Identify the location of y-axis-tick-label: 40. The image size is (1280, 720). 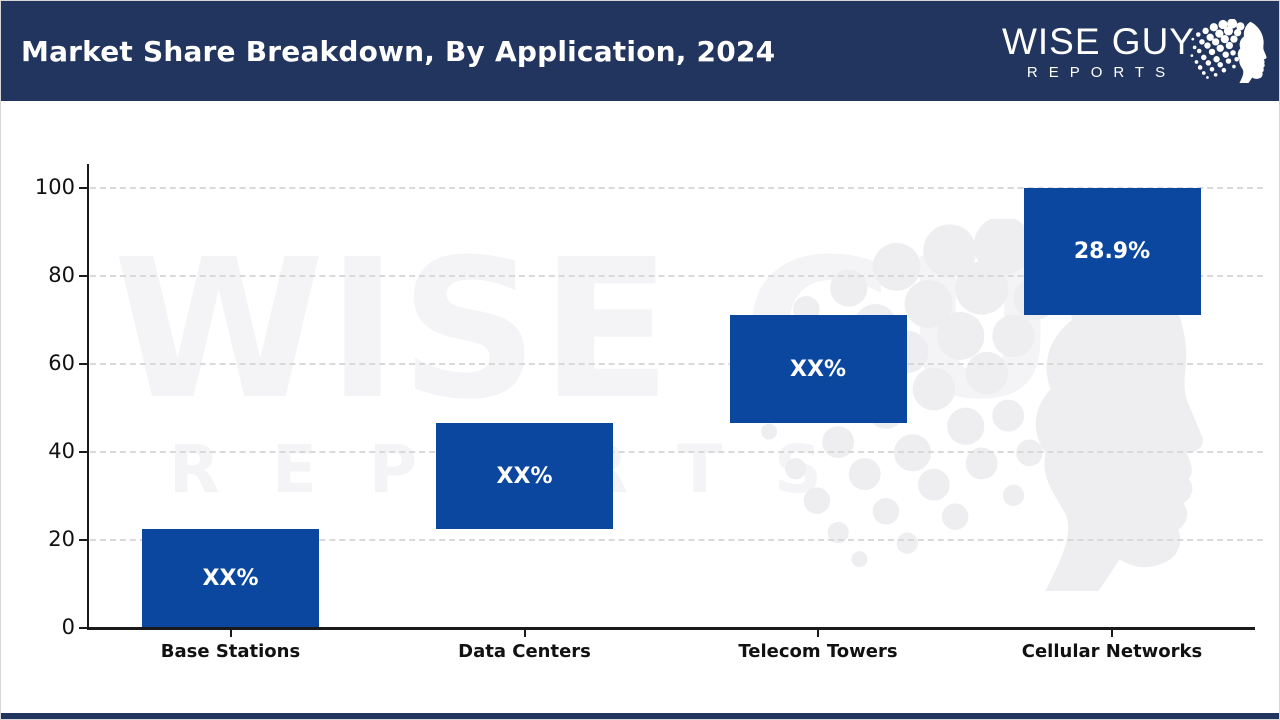
(61, 451).